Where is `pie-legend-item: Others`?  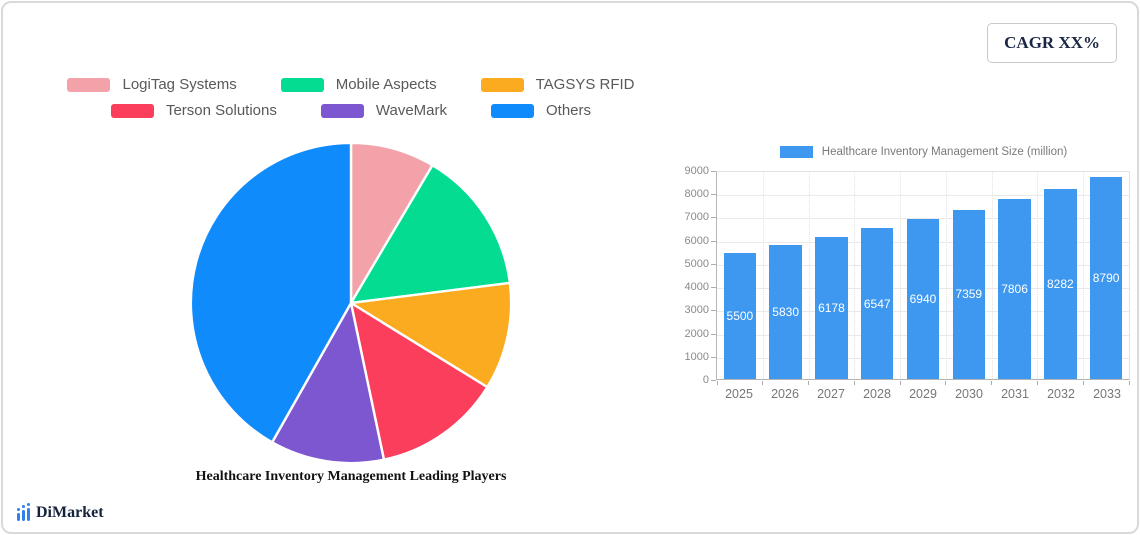
pie-legend-item: Others is located at coordinates (541, 110).